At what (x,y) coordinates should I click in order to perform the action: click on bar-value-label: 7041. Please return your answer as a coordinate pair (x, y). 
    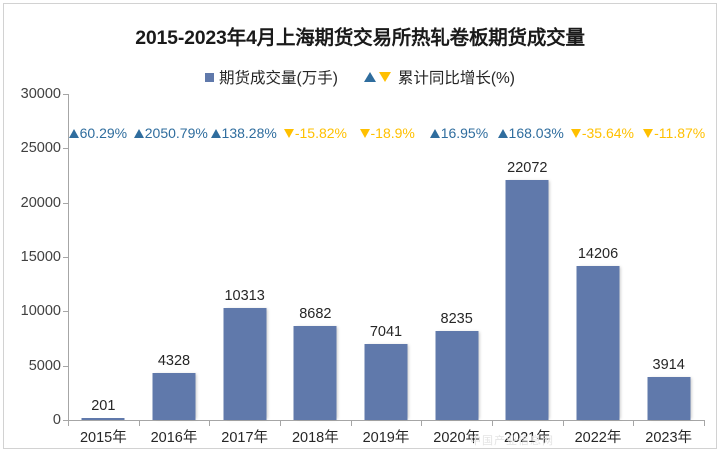
    Looking at the image, I should click on (386, 331).